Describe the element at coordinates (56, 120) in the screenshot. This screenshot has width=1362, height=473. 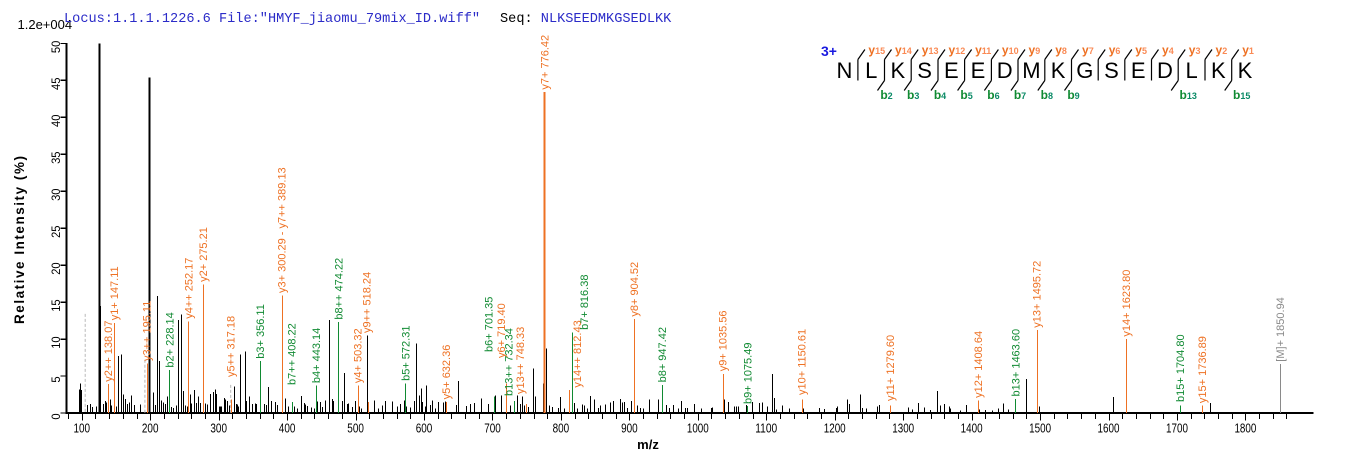
I see `svg-text: 40` at that location.